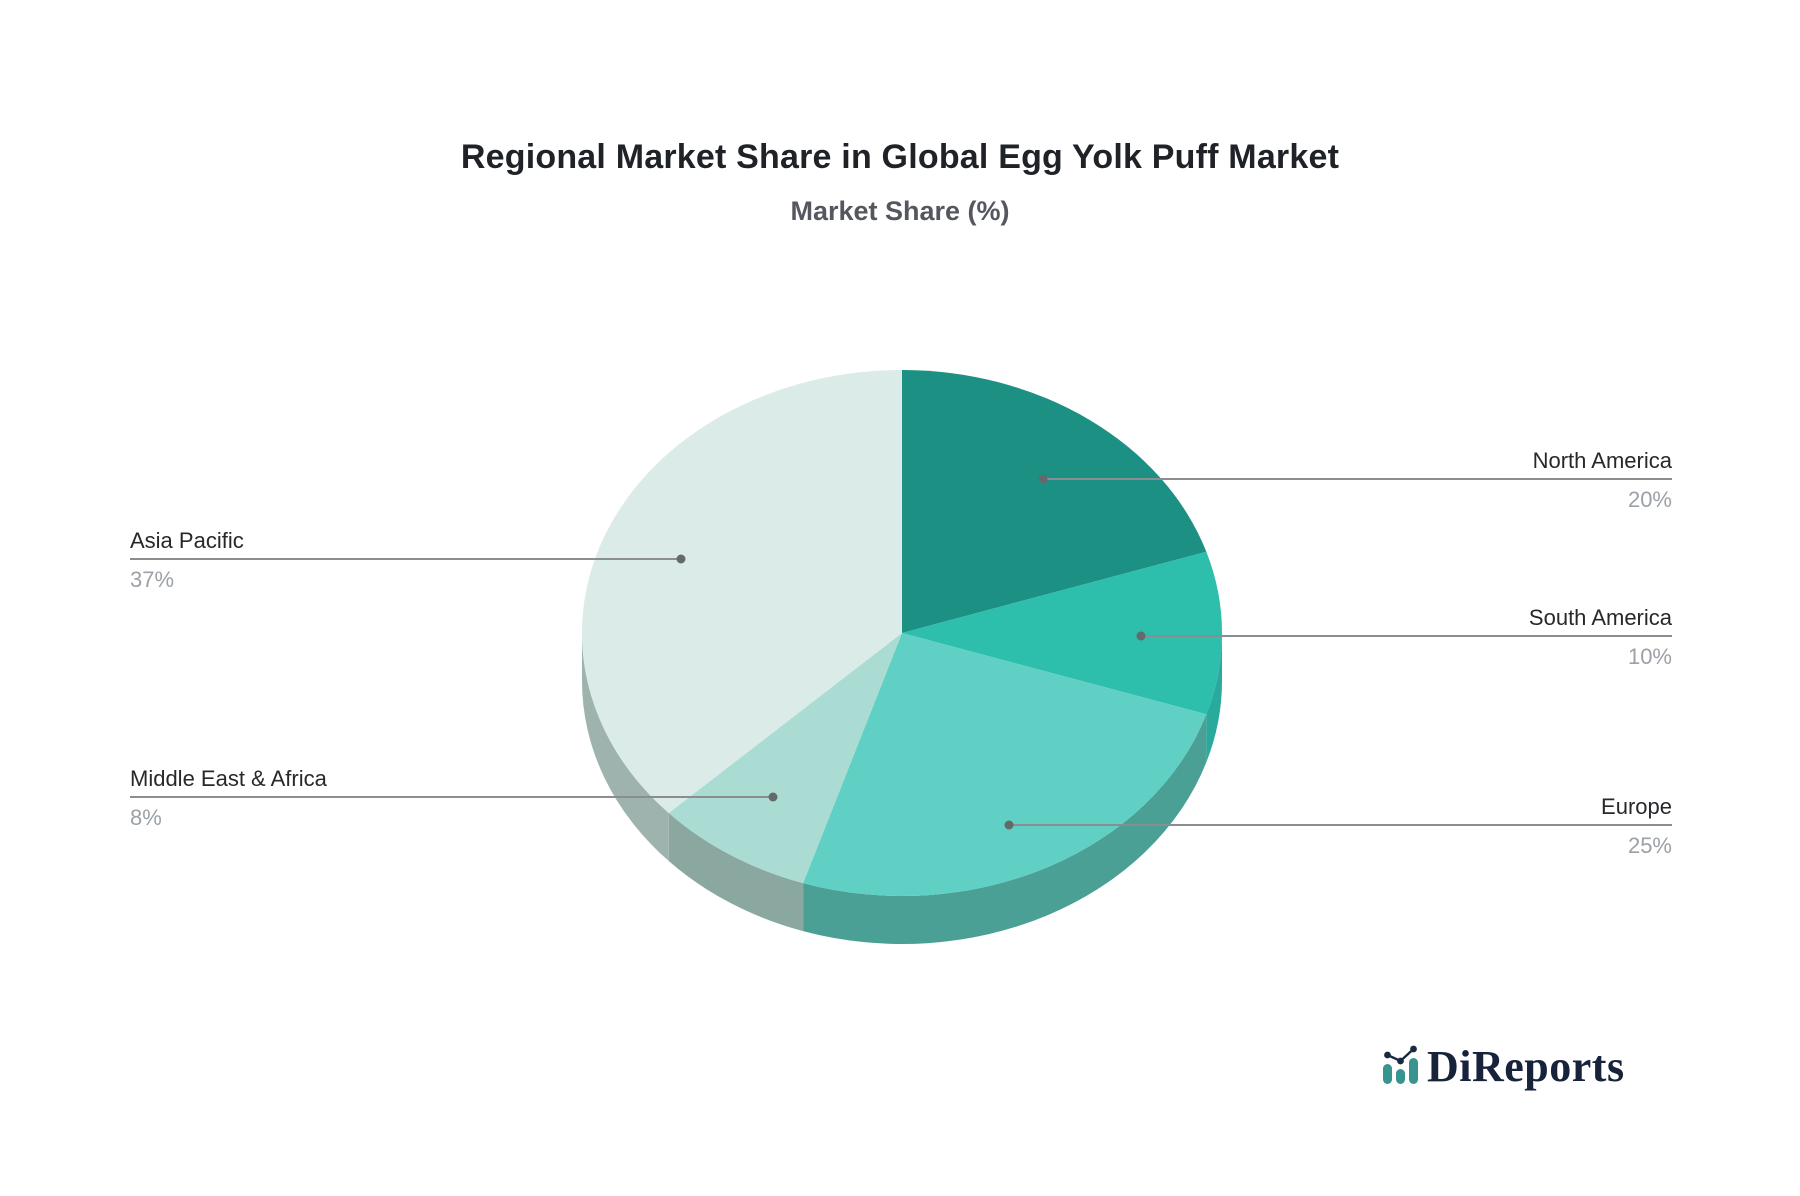  What do you see at coordinates (1043, 479) in the screenshot?
I see `leader-dot-north-america` at bounding box center [1043, 479].